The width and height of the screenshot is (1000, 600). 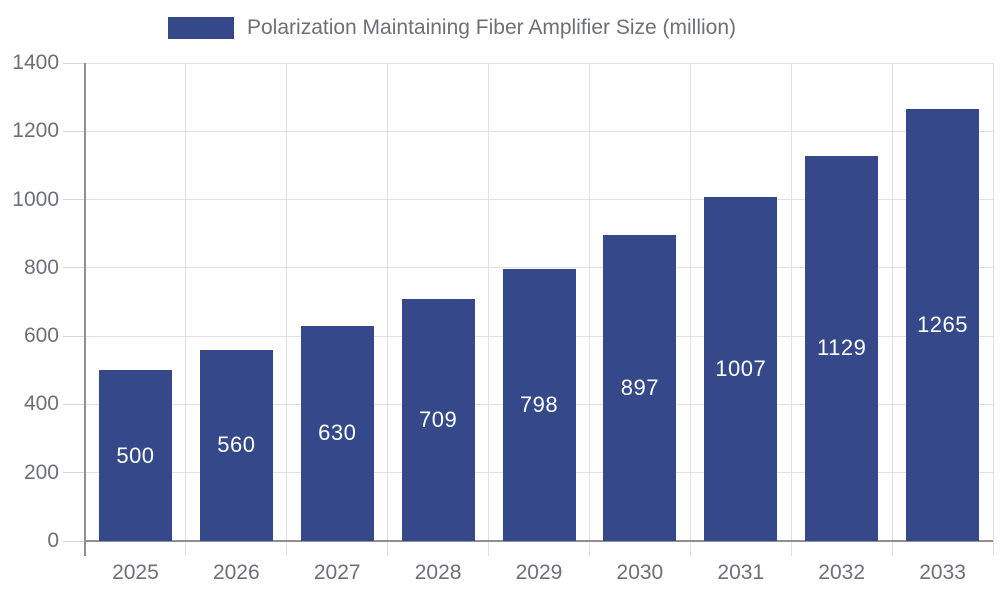 I want to click on bar-value-label: 709, so click(x=438, y=419).